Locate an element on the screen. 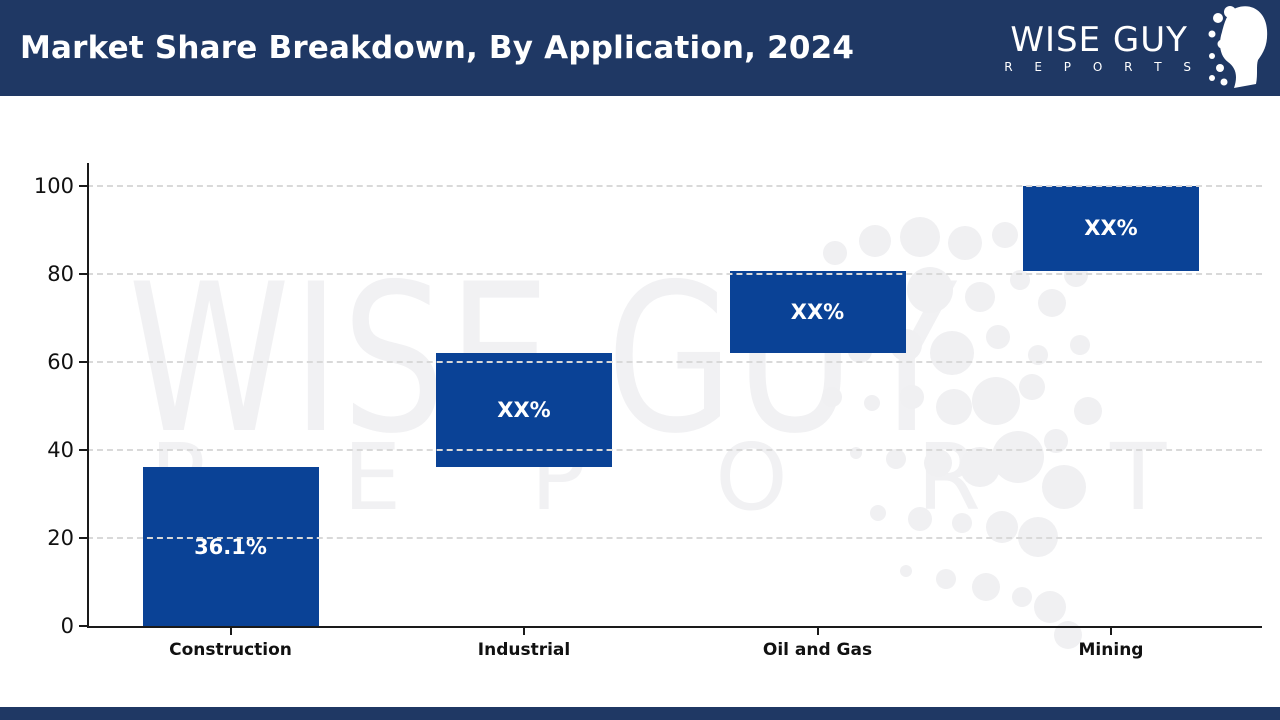  bar-construction: 36.1% is located at coordinates (230, 546).